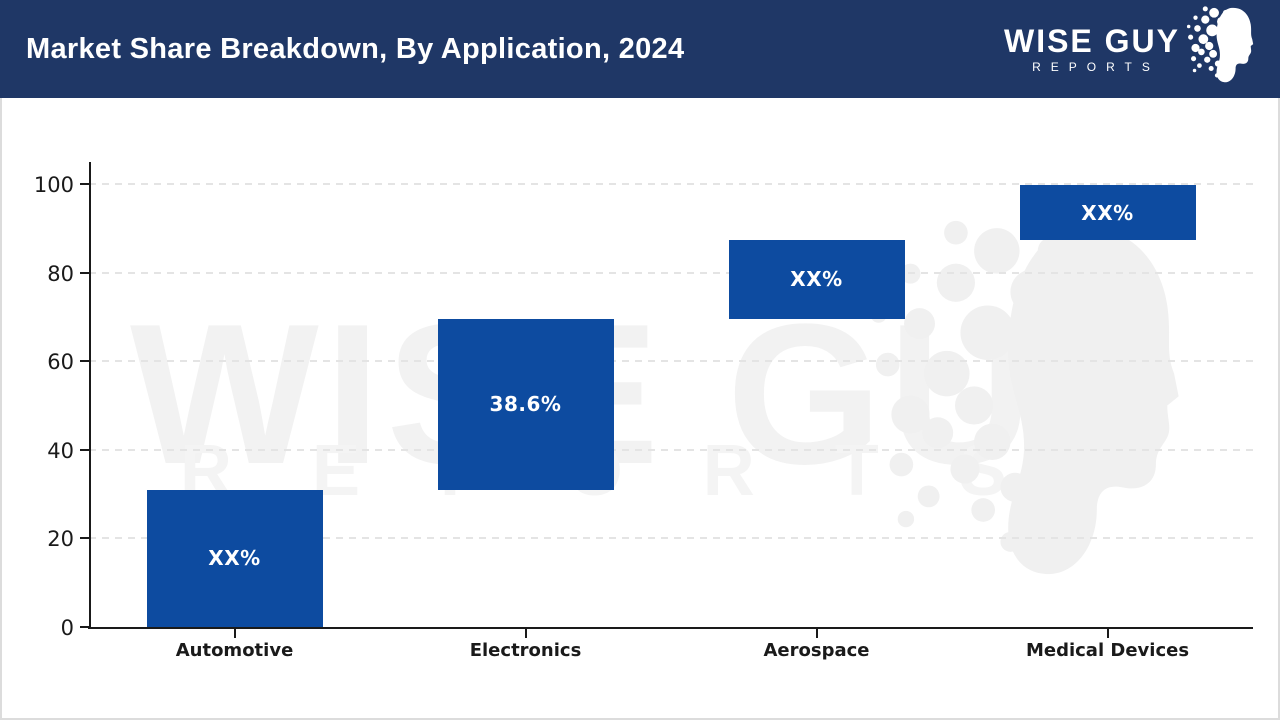  What do you see at coordinates (1107, 650) in the screenshot?
I see `x-tick-label: Medical Devices` at bounding box center [1107, 650].